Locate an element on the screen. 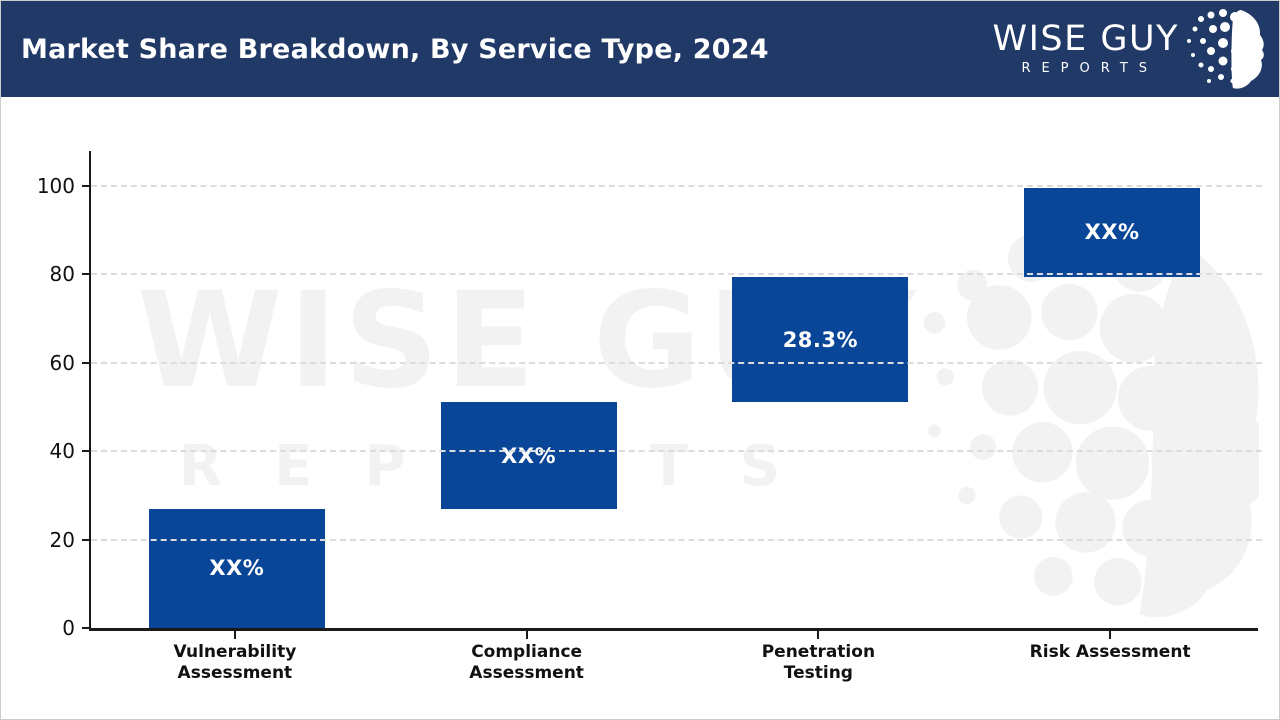  bar-vulnerability-assessment: XX% is located at coordinates (236, 568).